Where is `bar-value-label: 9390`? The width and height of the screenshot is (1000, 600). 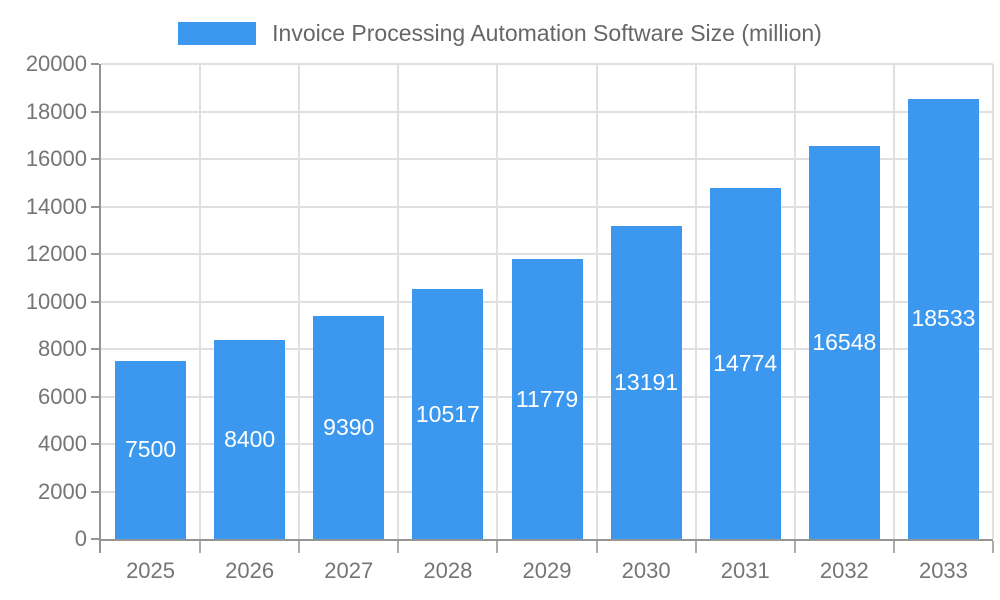 bar-value-label: 9390 is located at coordinates (349, 427).